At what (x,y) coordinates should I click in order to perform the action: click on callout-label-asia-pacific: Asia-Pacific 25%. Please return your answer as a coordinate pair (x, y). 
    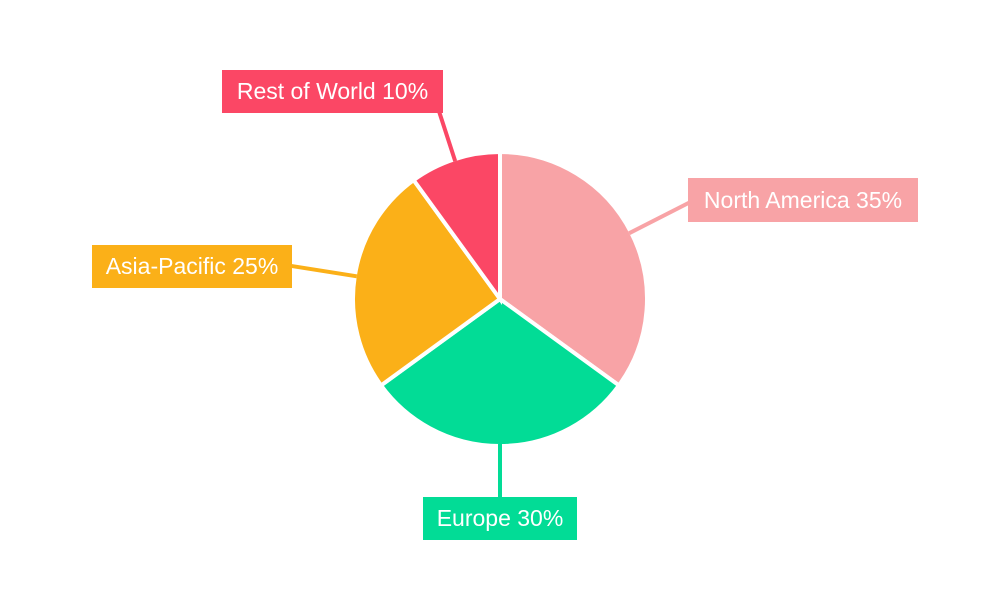
    Looking at the image, I should click on (192, 266).